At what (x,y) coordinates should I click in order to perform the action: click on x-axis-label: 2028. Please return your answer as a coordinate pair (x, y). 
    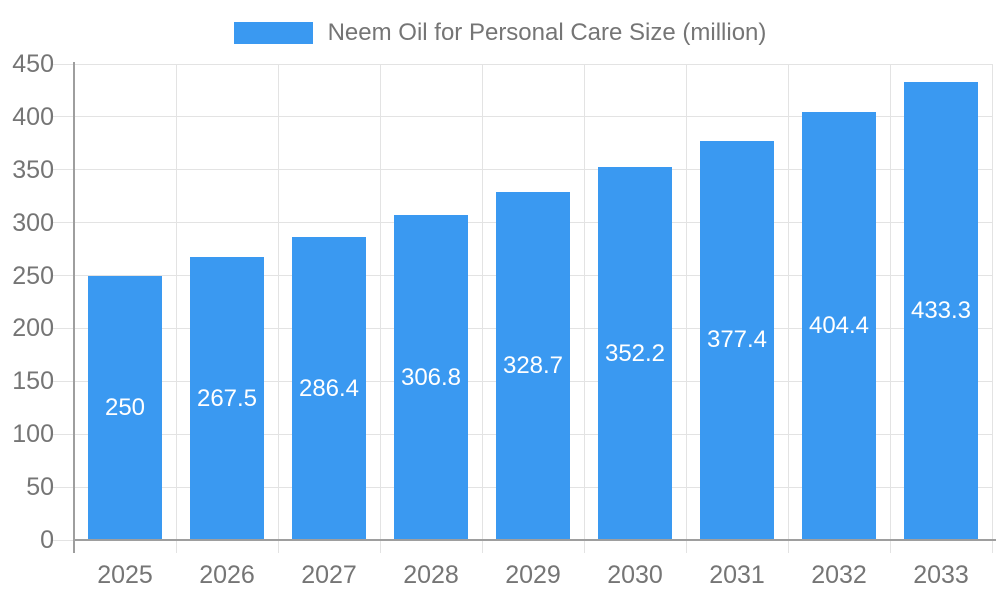
    Looking at the image, I should click on (431, 575).